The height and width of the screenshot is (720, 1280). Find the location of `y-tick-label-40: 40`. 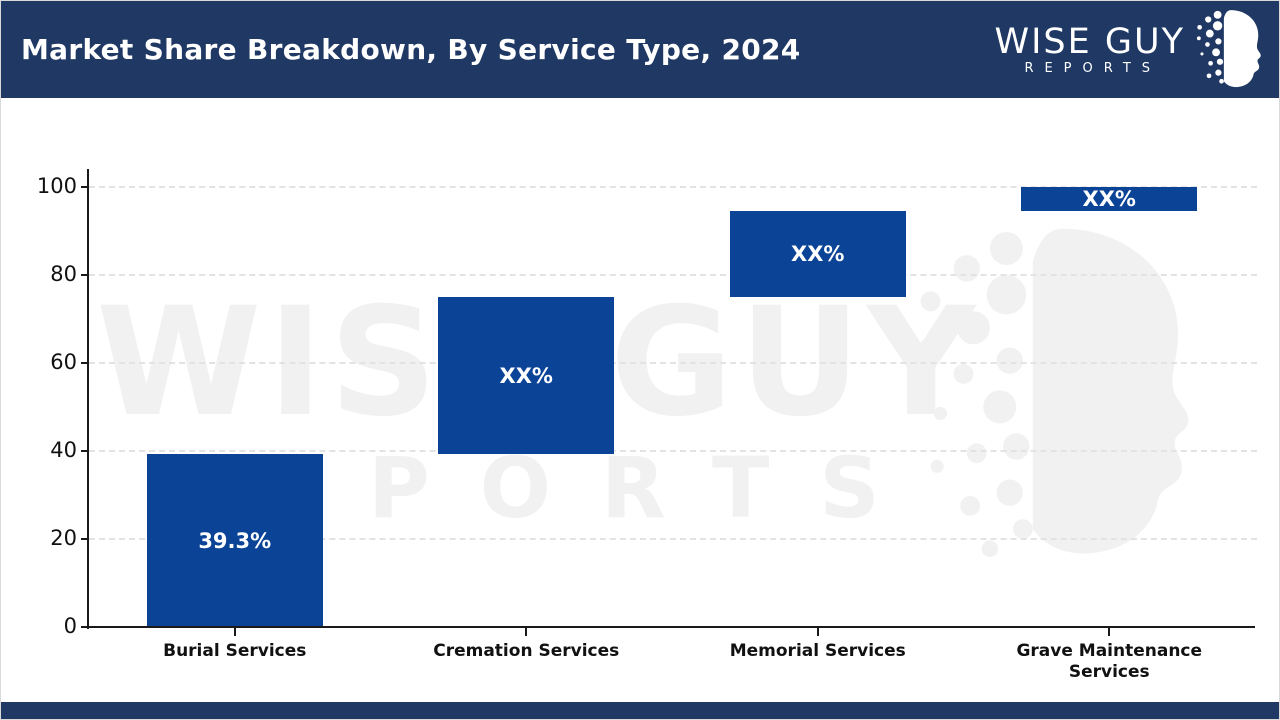

y-tick-label-40: 40 is located at coordinates (63, 450).